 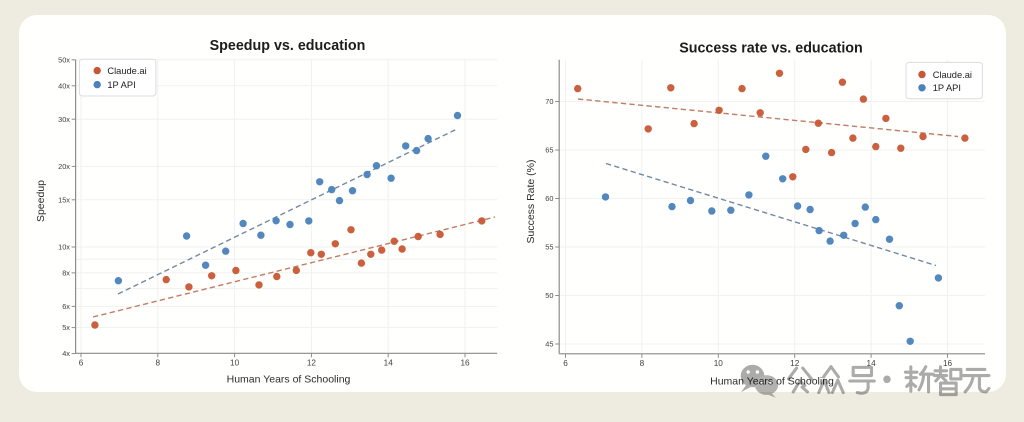 What do you see at coordinates (64, 85) in the screenshot?
I see `svg-text: 40x` at bounding box center [64, 85].